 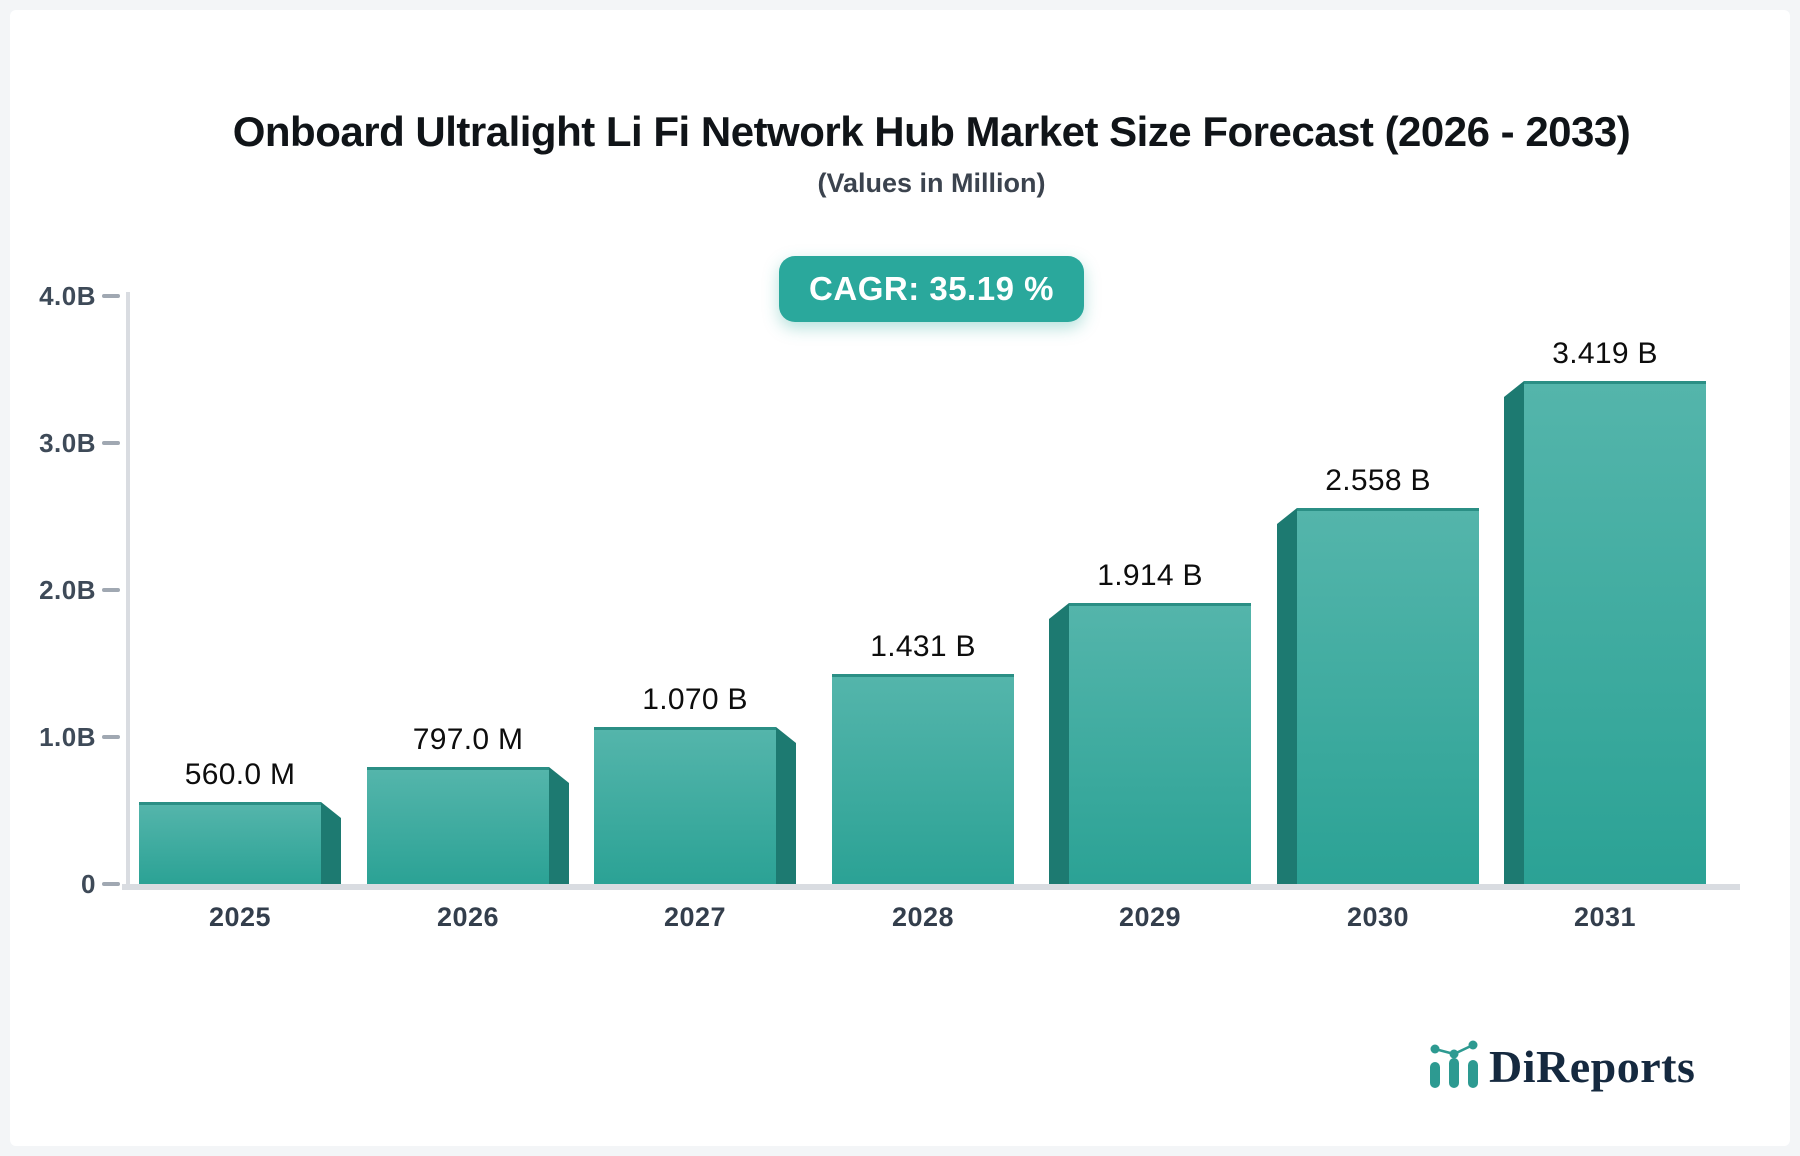 I want to click on cagr-badge: CAGR: 35.19 %, so click(x=931, y=289).